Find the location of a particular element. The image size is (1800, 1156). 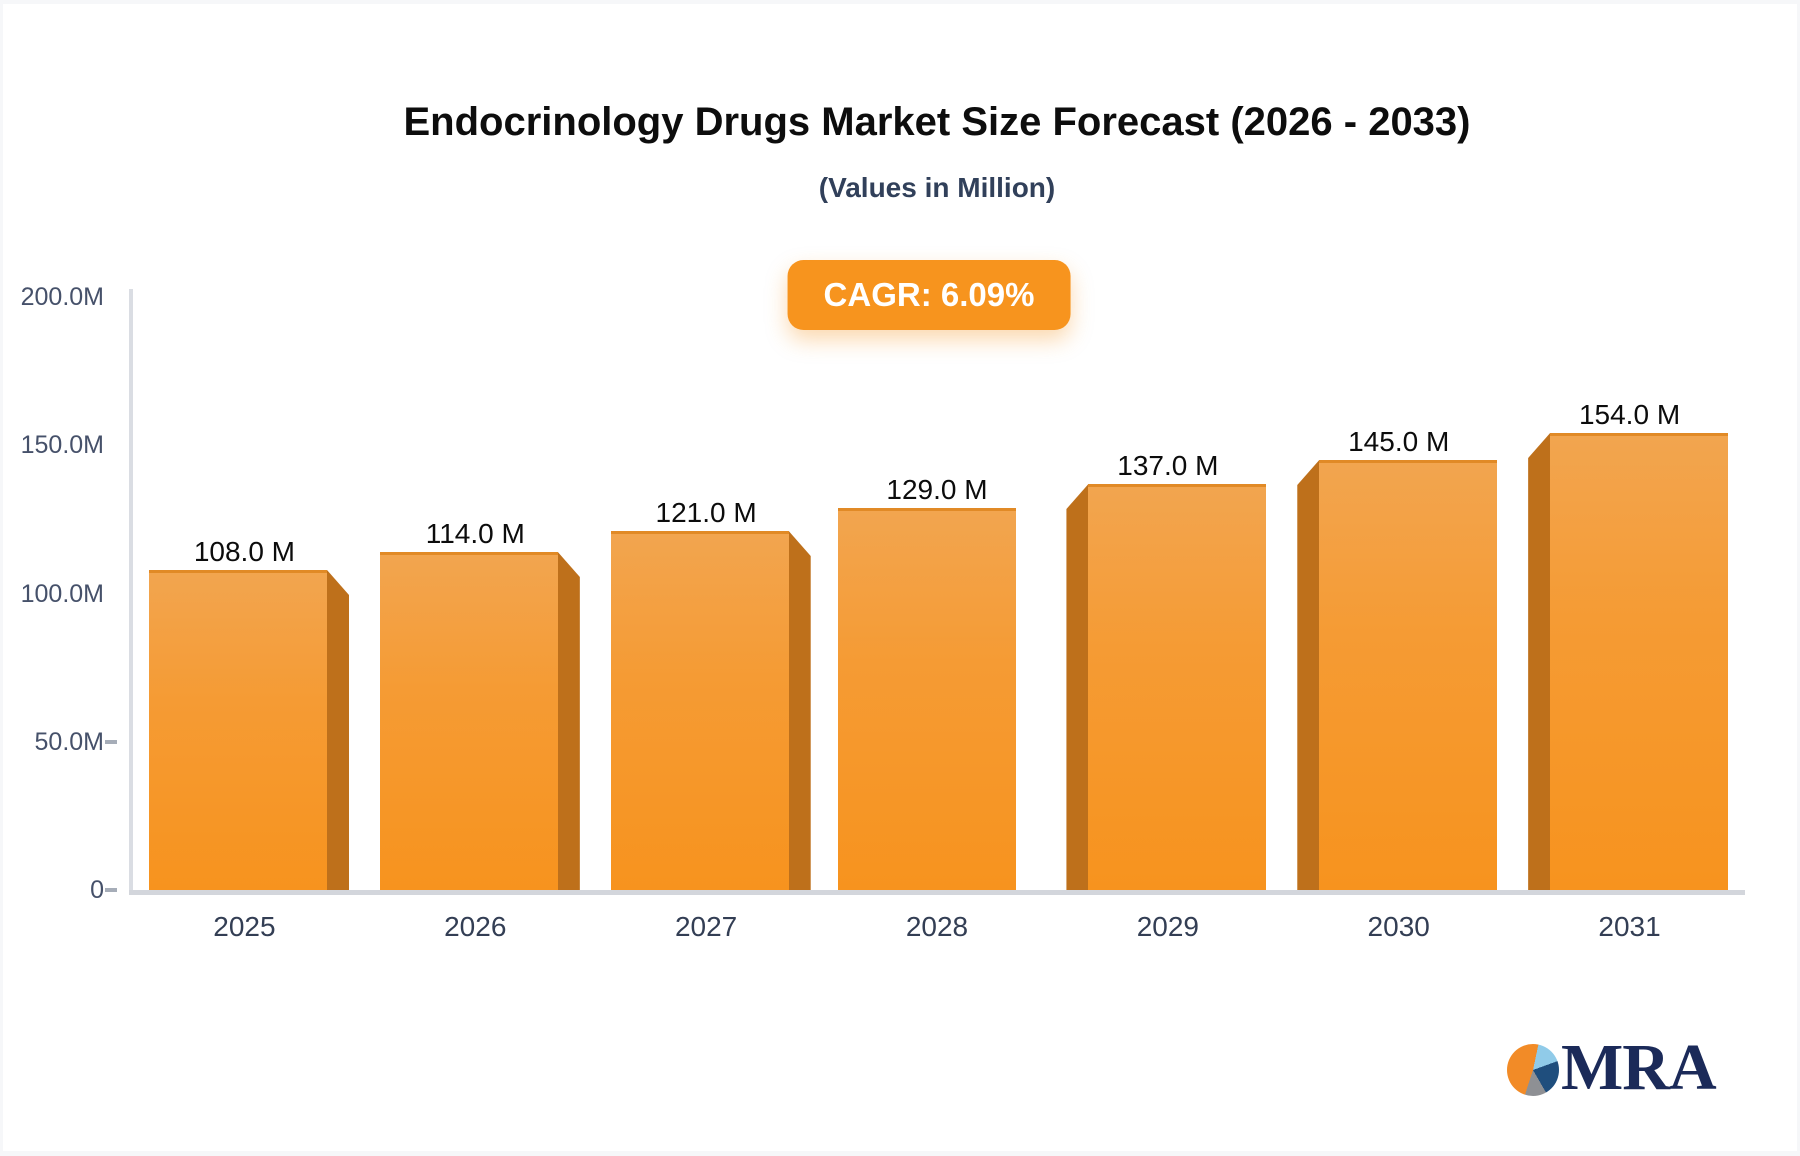

bar-slot-2031: 154.0 M 2031 is located at coordinates (1629, 615).